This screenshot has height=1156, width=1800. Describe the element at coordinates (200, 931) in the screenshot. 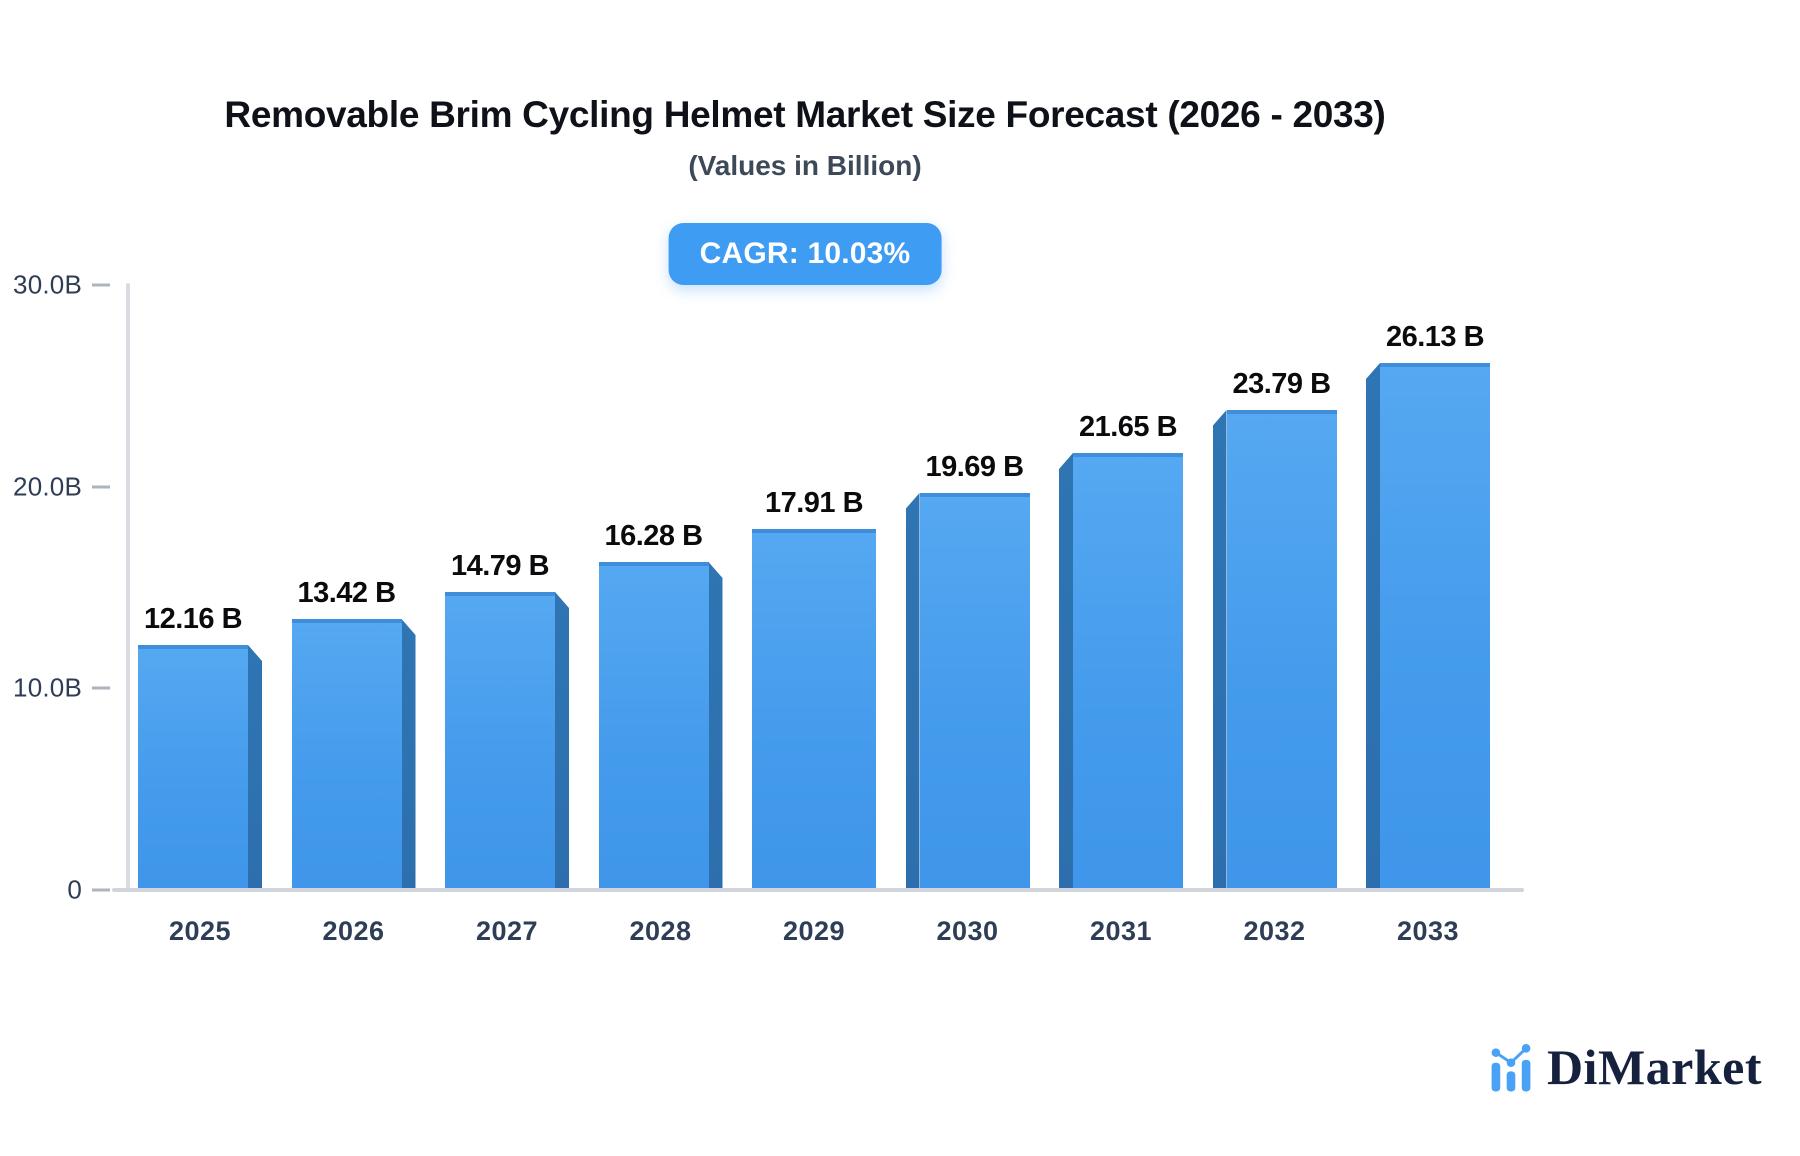

I see `x-axis-label-2025: 2025` at that location.